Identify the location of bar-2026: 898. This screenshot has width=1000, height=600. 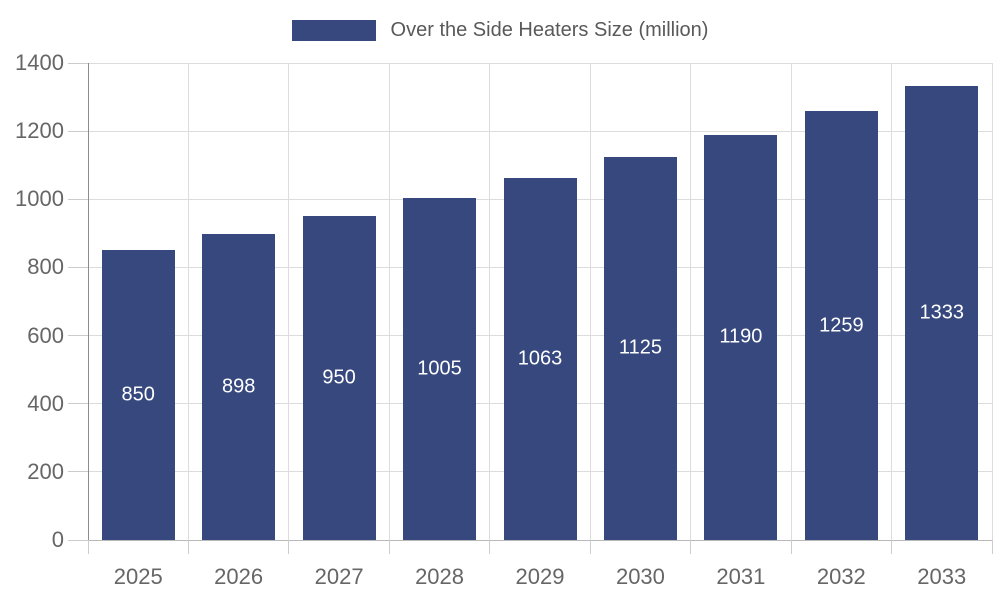
(239, 387).